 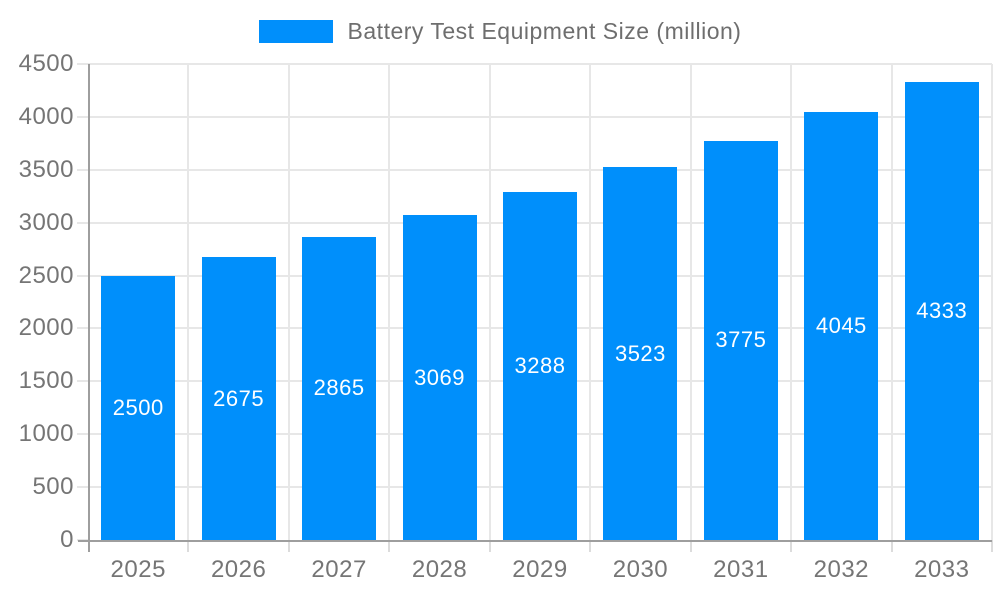 I want to click on bar-value-label: 2865, so click(x=339, y=388).